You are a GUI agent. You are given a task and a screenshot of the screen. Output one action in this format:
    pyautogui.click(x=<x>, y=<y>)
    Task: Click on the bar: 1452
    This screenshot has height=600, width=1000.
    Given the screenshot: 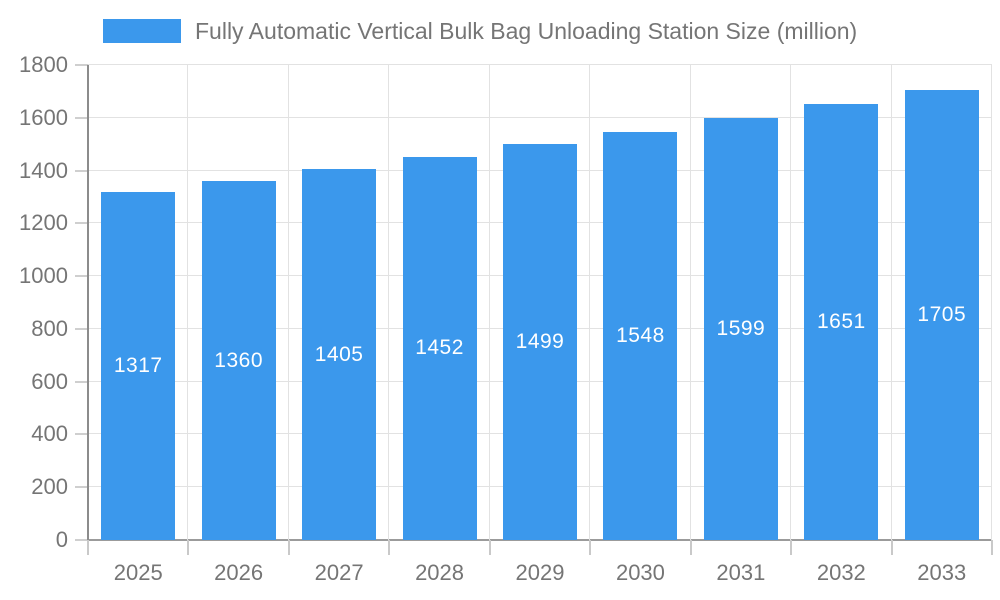 What is the action you would take?
    pyautogui.click(x=439, y=348)
    